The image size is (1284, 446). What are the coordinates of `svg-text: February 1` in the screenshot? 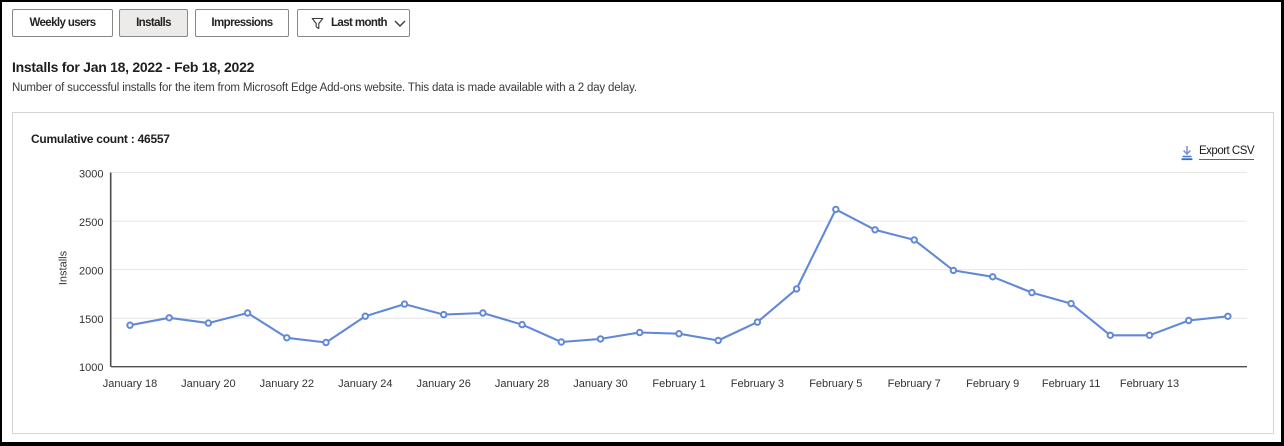 It's located at (678, 384).